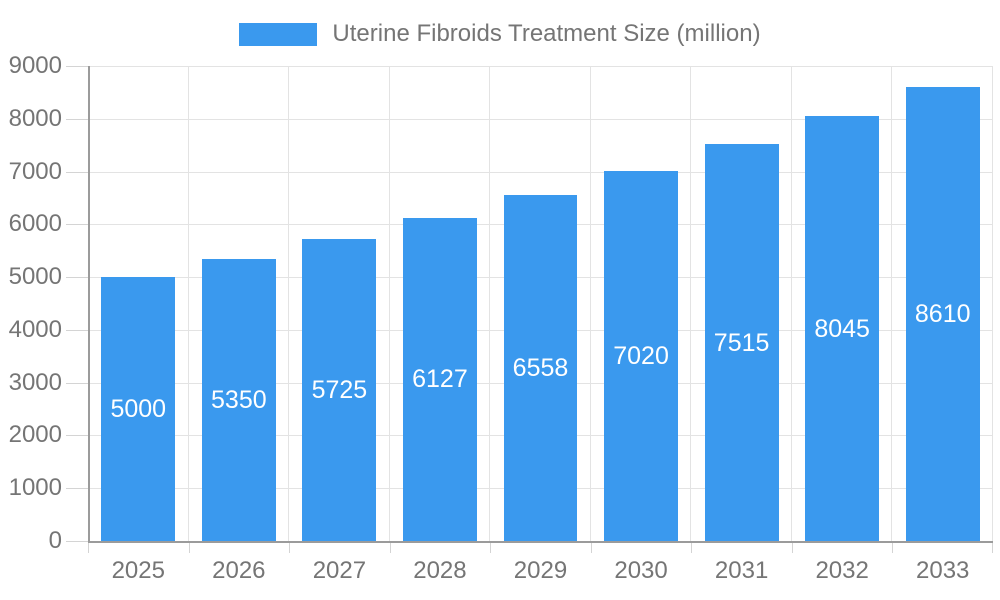 The width and height of the screenshot is (1000, 600). I want to click on bar-value-label: 7020, so click(641, 355).